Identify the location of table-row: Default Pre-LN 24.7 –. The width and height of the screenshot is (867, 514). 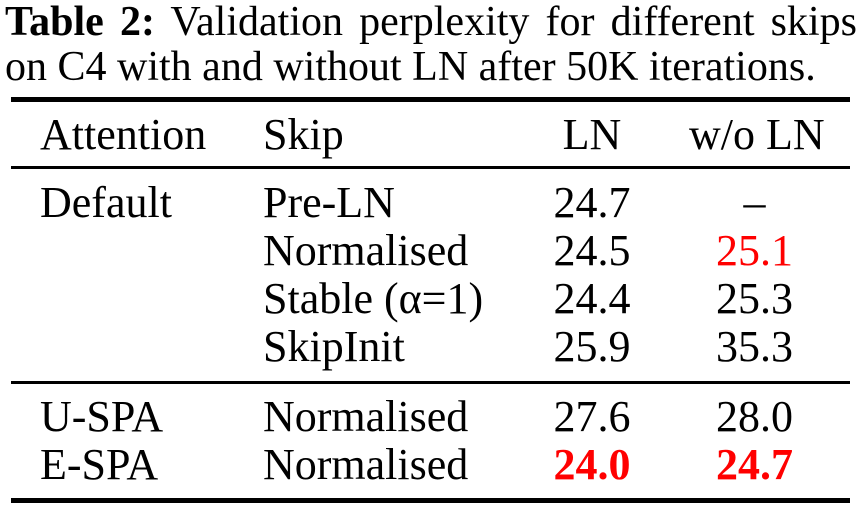
(430, 203).